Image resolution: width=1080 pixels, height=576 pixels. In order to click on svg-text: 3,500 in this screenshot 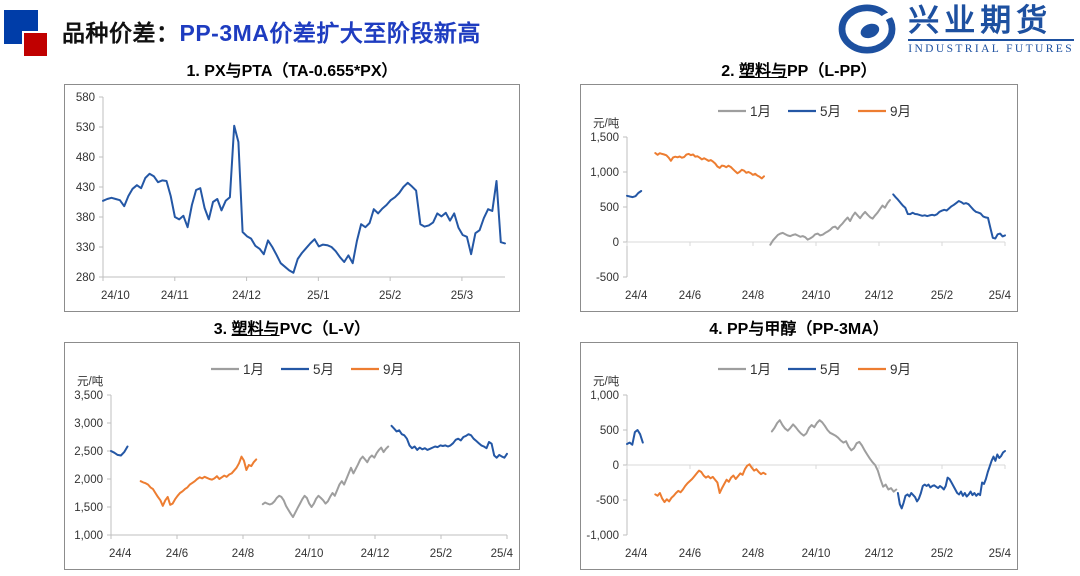, I will do `click(88, 396)`.